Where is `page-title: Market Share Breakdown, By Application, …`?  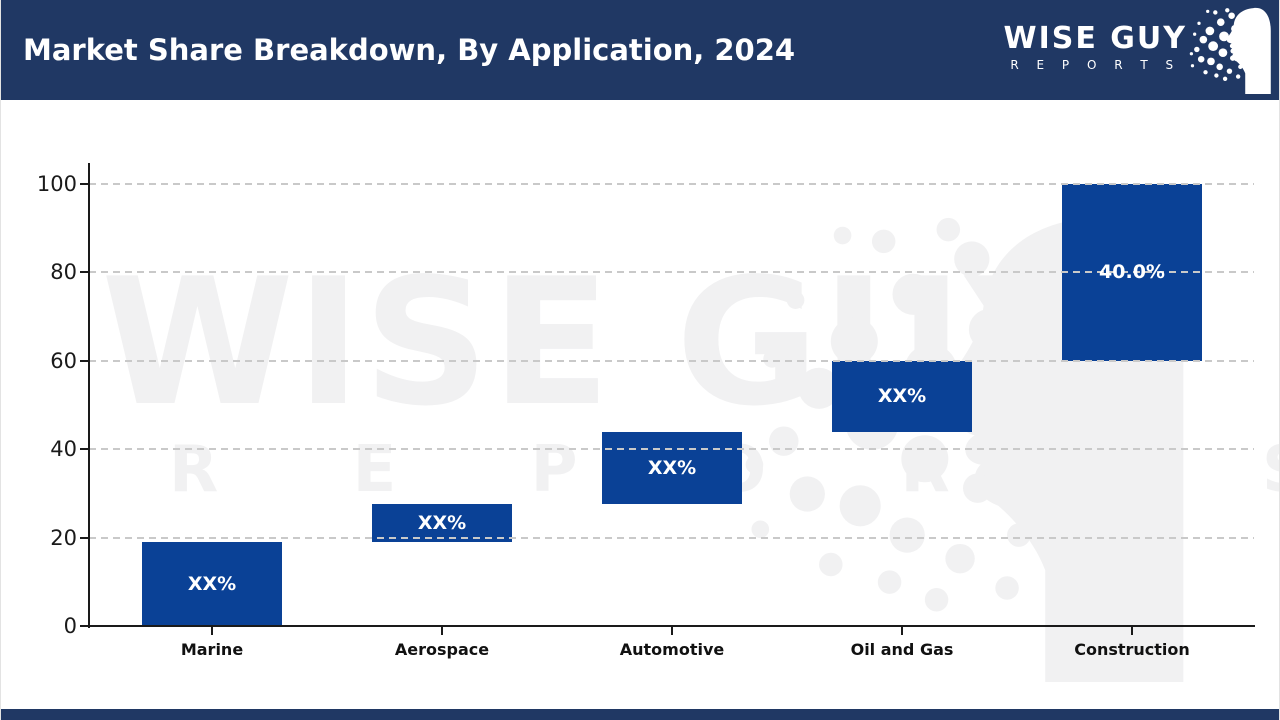 page-title: Market Share Breakdown, By Application, … is located at coordinates (409, 50).